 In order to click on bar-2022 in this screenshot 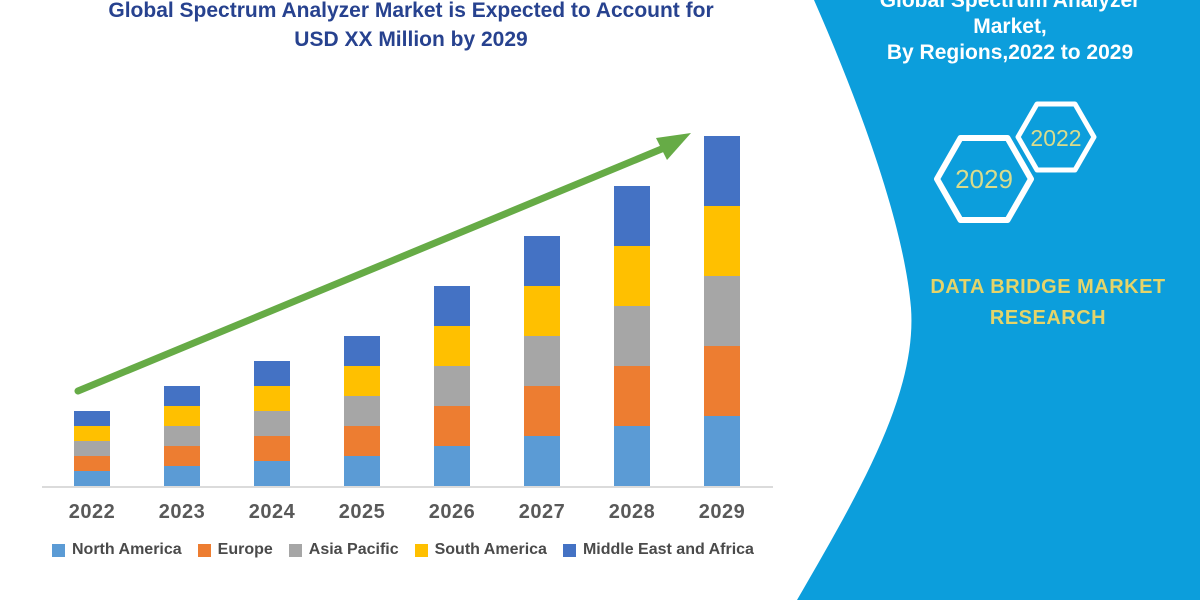, I will do `click(92, 448)`.